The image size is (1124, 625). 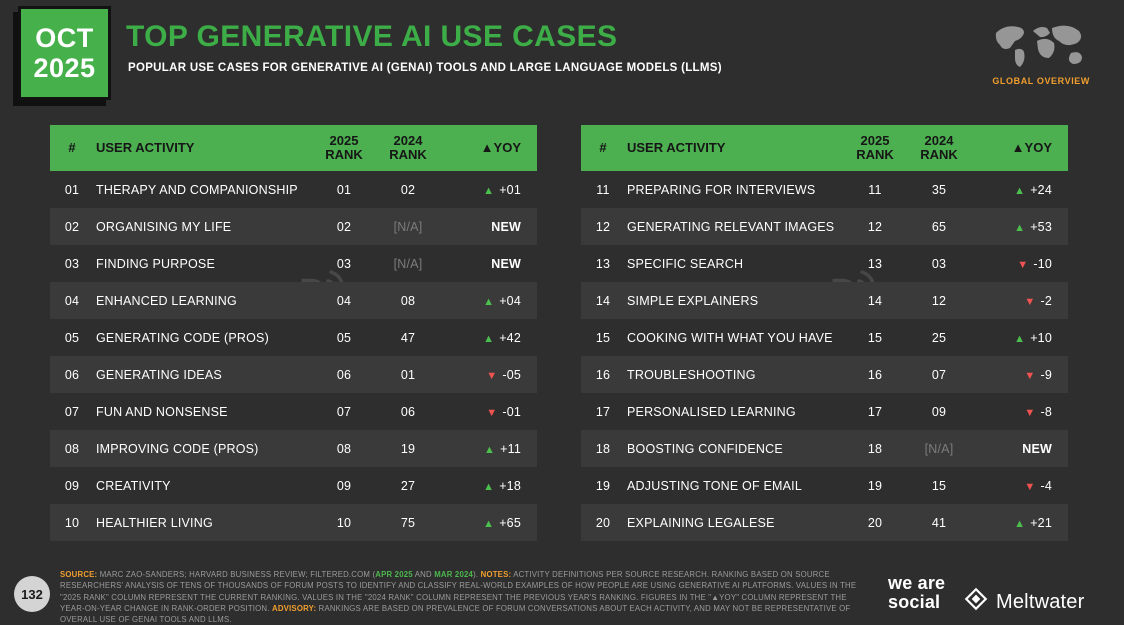 I want to click on yoy-value: +21, so click(x=1041, y=522).